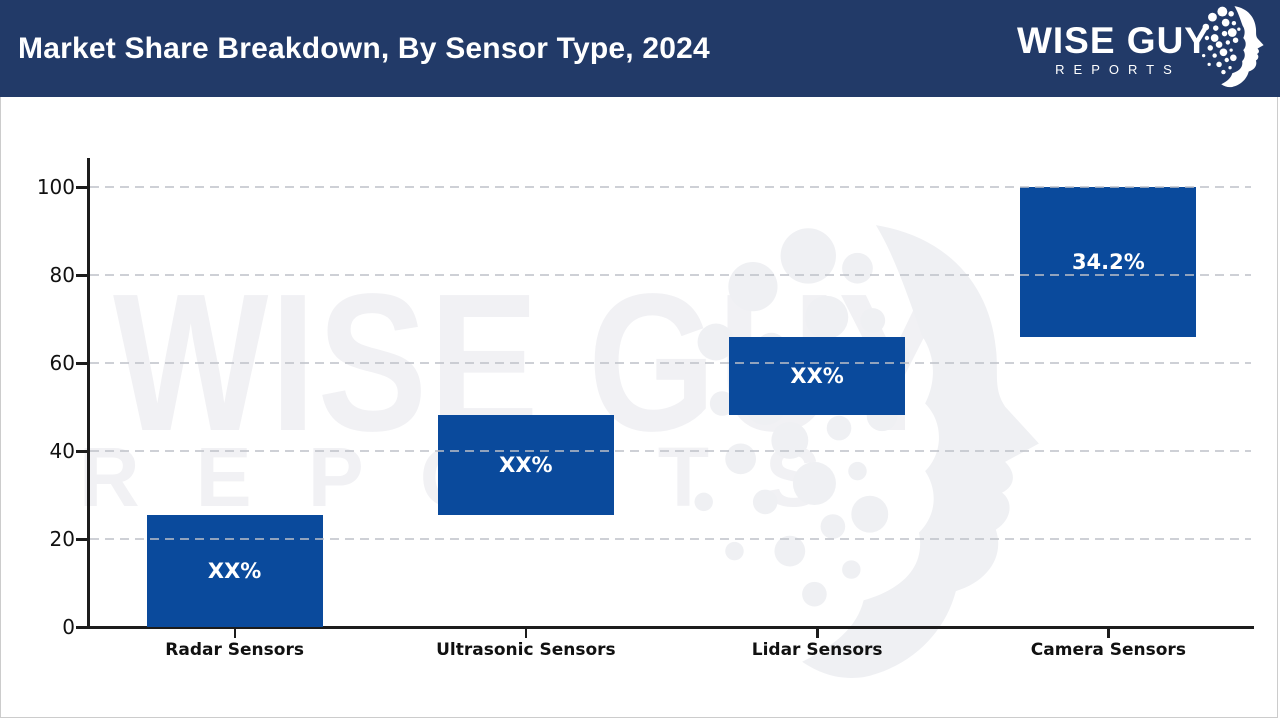 The image size is (1280, 720). I want to click on y-axis-tick-label: 80, so click(62, 275).